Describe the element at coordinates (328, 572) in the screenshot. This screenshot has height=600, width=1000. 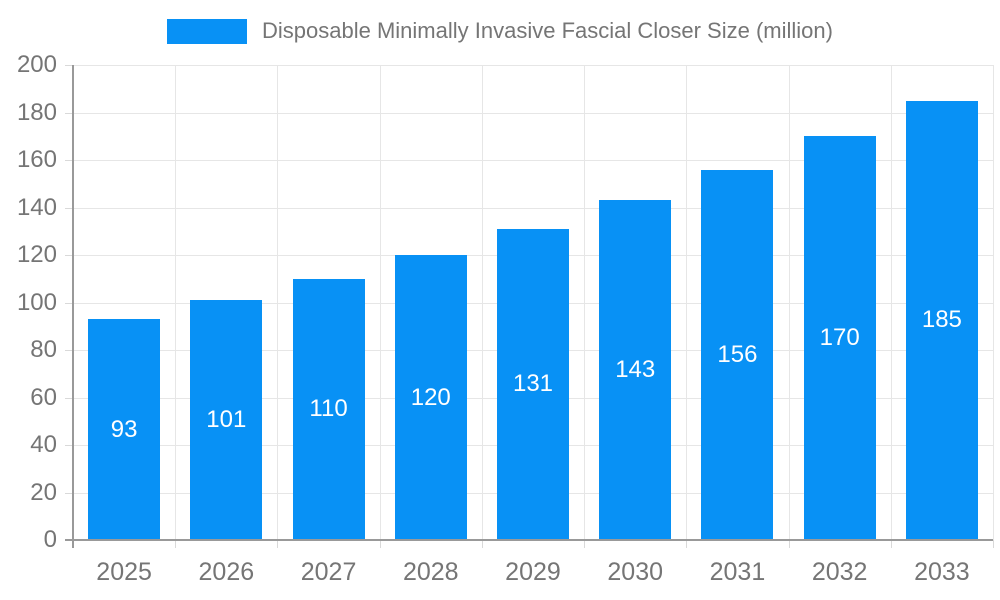
I see `x-tick-label: 2027` at that location.